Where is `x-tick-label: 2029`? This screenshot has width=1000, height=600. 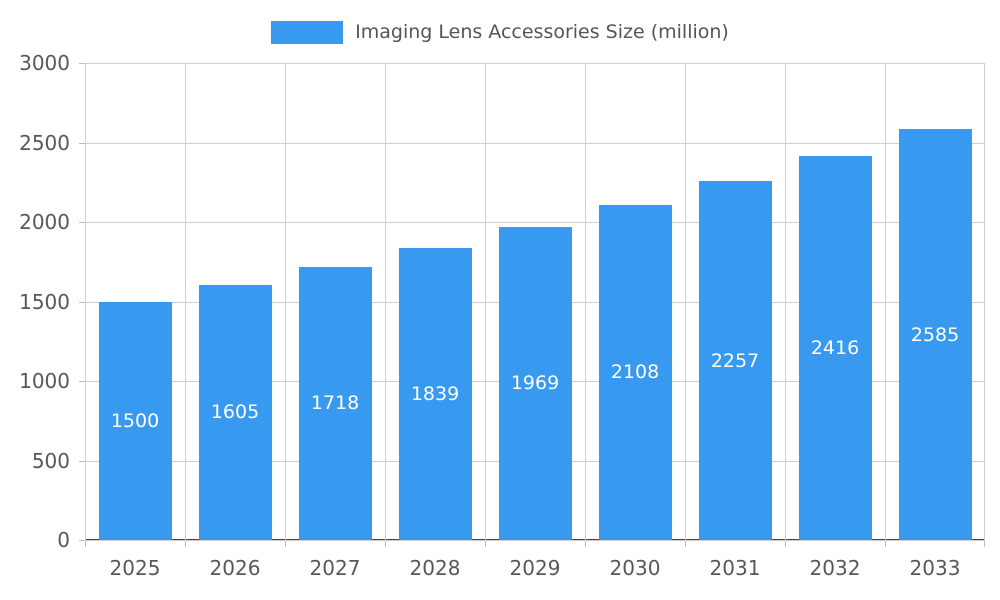 x-tick-label: 2029 is located at coordinates (535, 568).